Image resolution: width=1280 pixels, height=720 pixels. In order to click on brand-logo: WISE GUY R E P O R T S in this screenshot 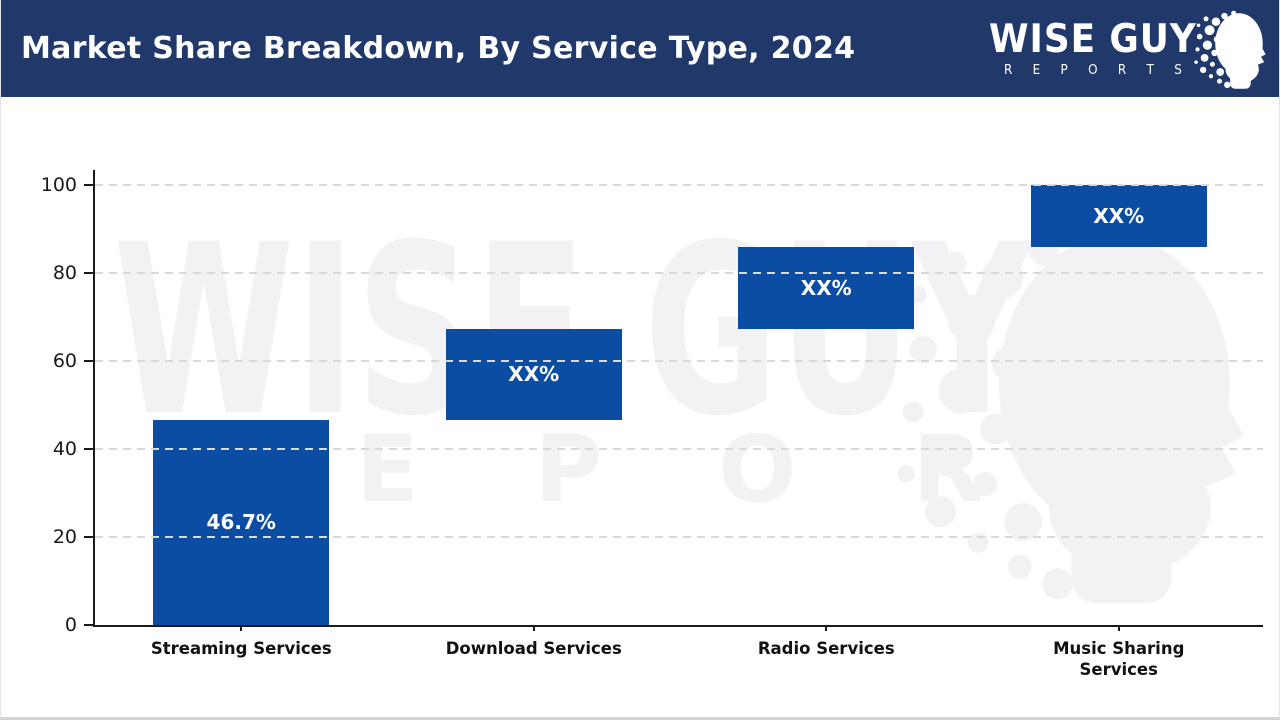, I will do `click(1119, 49)`.